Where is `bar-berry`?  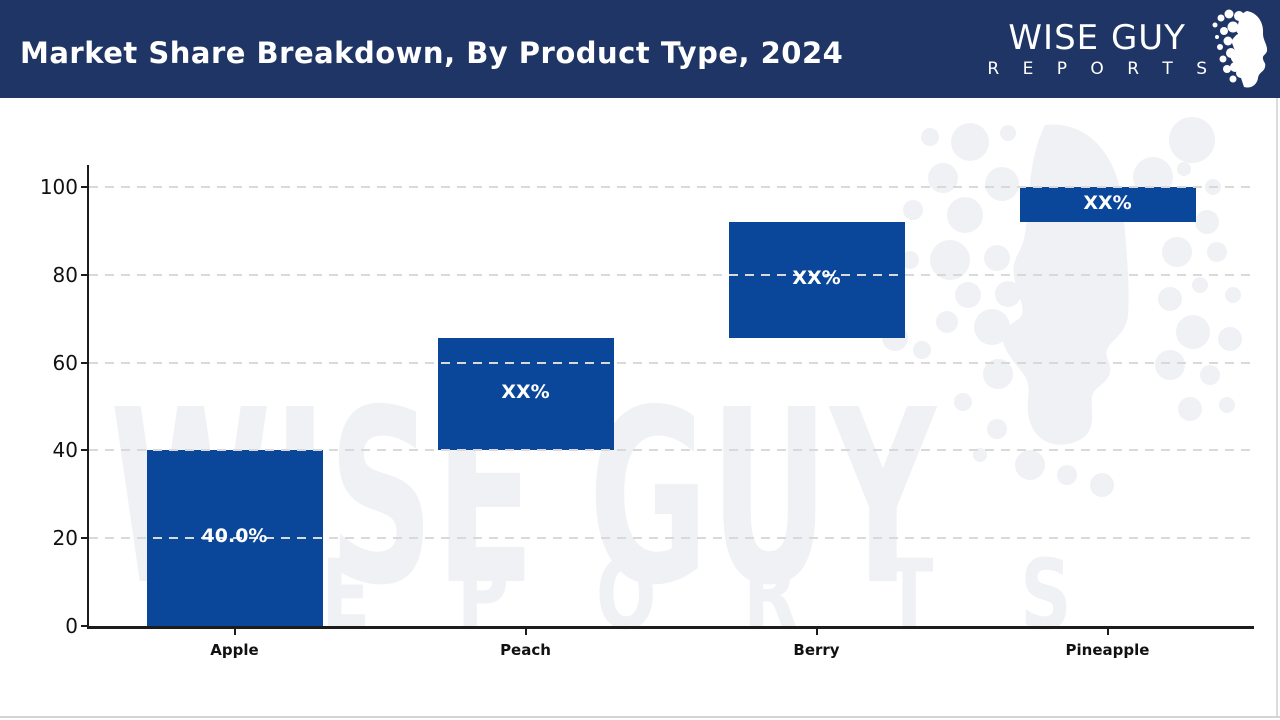 bar-berry is located at coordinates (816, 280).